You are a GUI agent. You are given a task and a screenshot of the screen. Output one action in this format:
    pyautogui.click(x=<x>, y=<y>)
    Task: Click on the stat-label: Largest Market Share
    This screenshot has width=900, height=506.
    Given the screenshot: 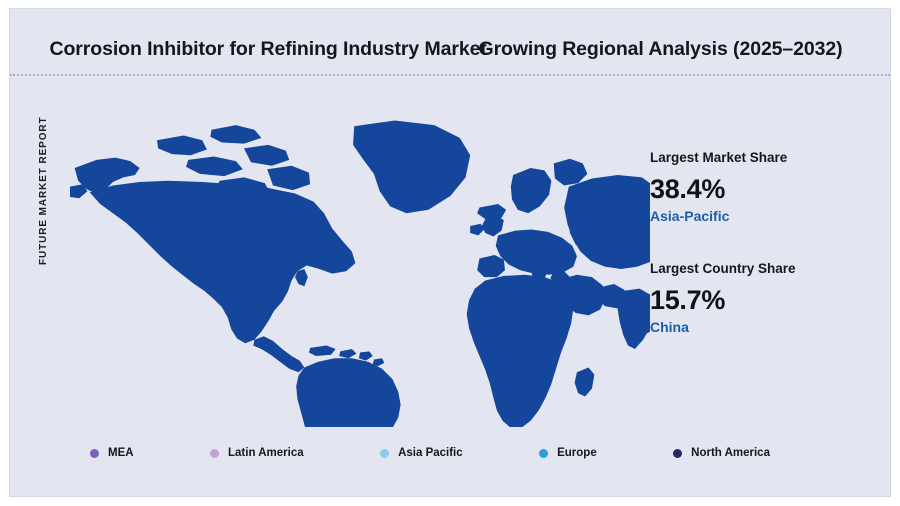 What is the action you would take?
    pyautogui.click(x=719, y=157)
    